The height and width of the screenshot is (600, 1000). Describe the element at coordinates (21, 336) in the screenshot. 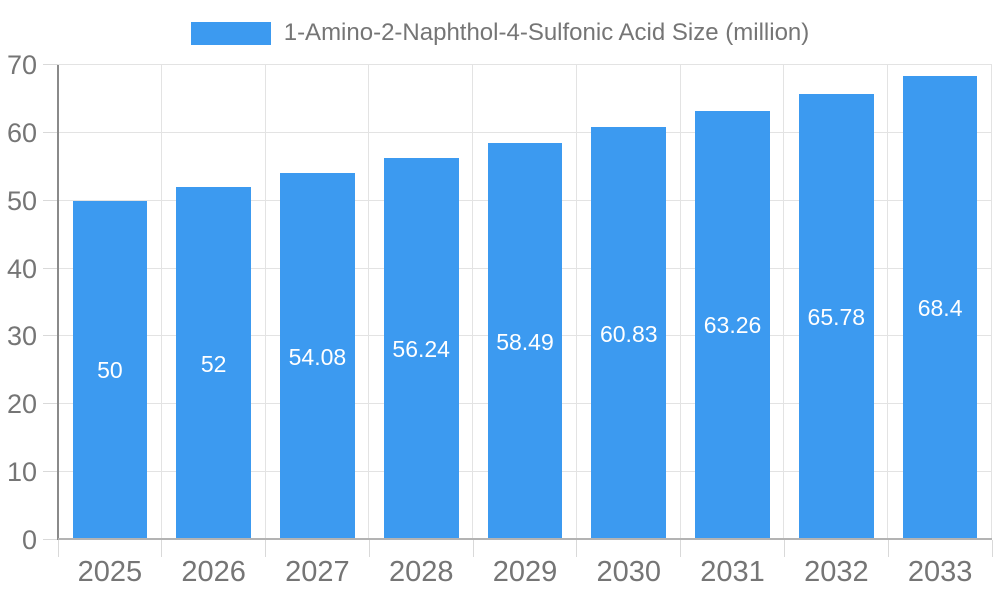

I see `y-axis-label: 30` at that location.